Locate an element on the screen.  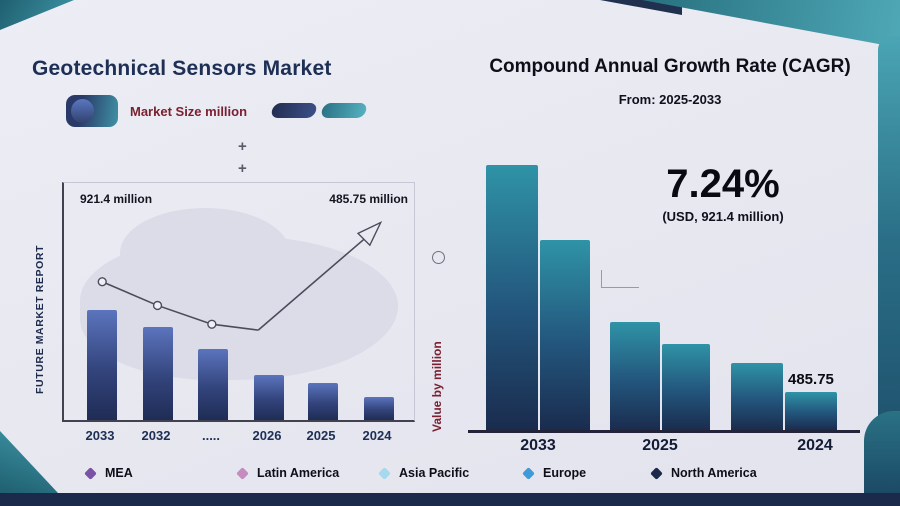
legend-item-mea: MEA is located at coordinates (108, 473).